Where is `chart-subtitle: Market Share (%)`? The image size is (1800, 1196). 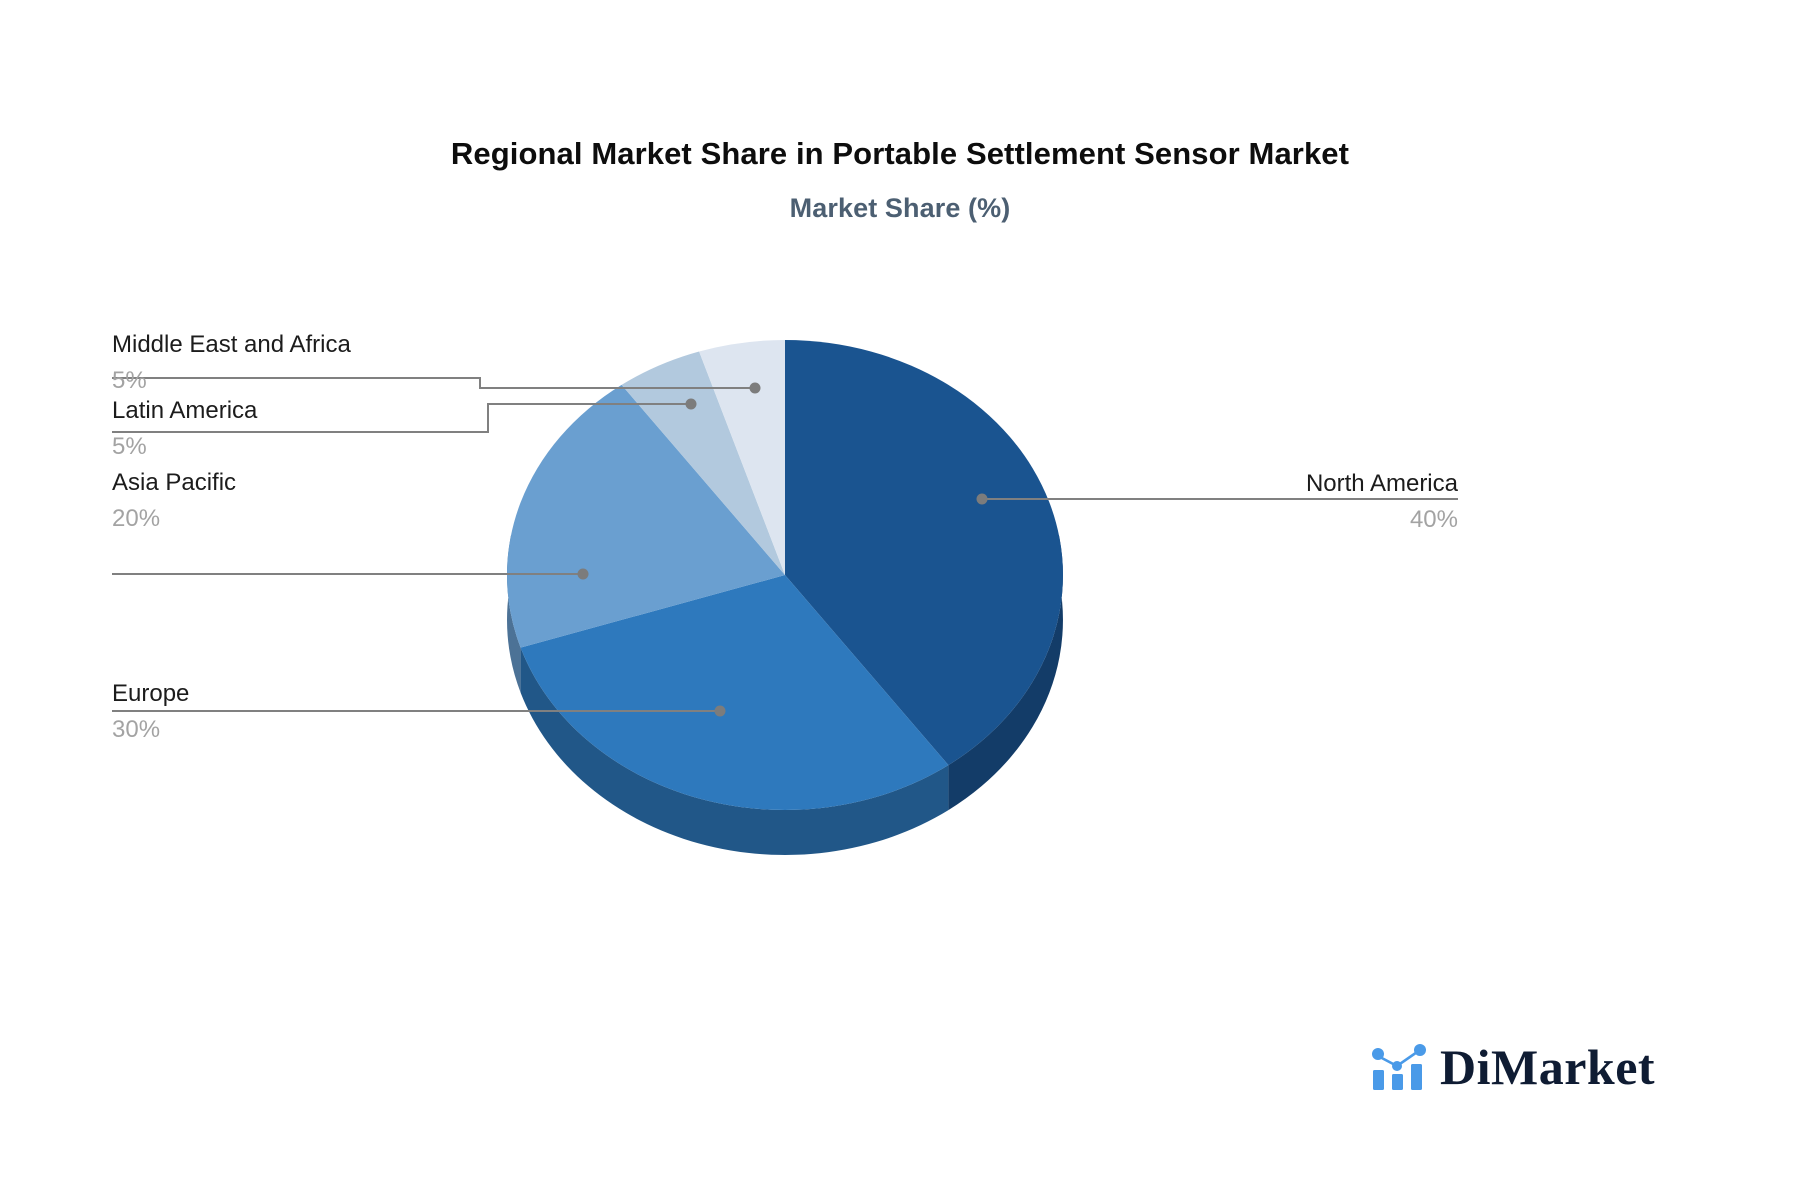 chart-subtitle: Market Share (%) is located at coordinates (900, 208).